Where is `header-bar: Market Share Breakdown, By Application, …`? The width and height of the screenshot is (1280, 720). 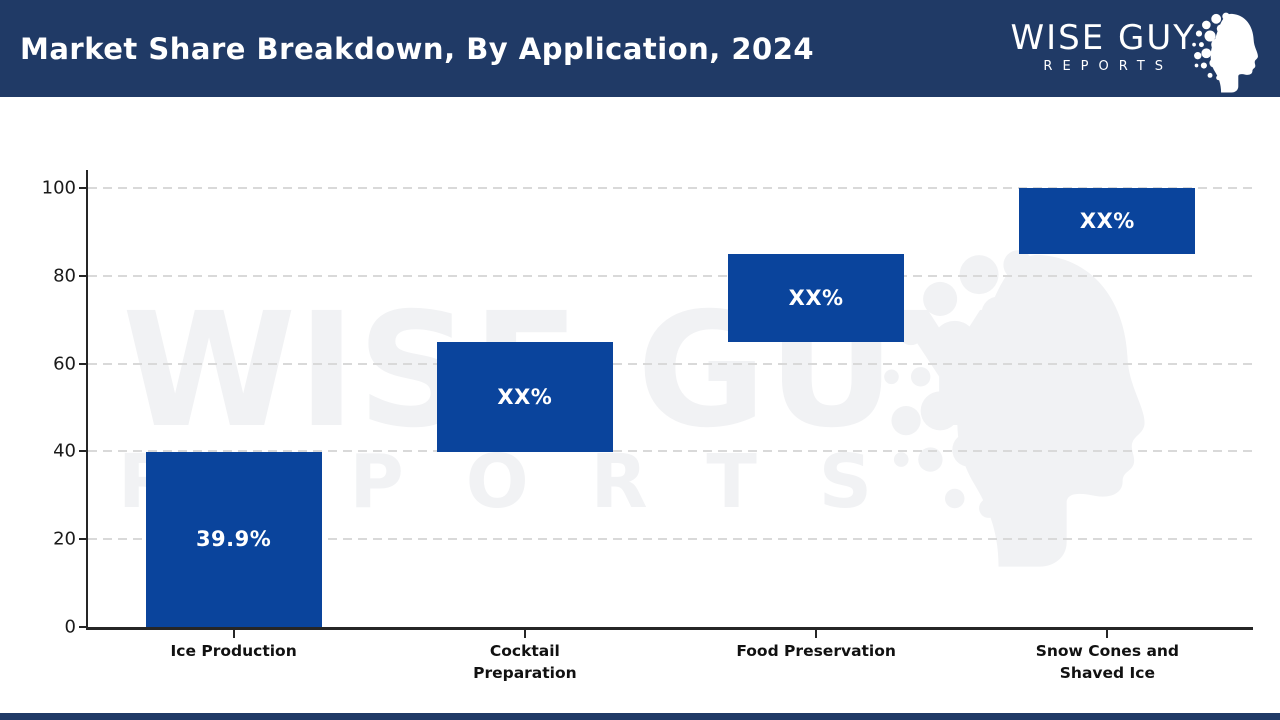 header-bar: Market Share Breakdown, By Application, … is located at coordinates (640, 48).